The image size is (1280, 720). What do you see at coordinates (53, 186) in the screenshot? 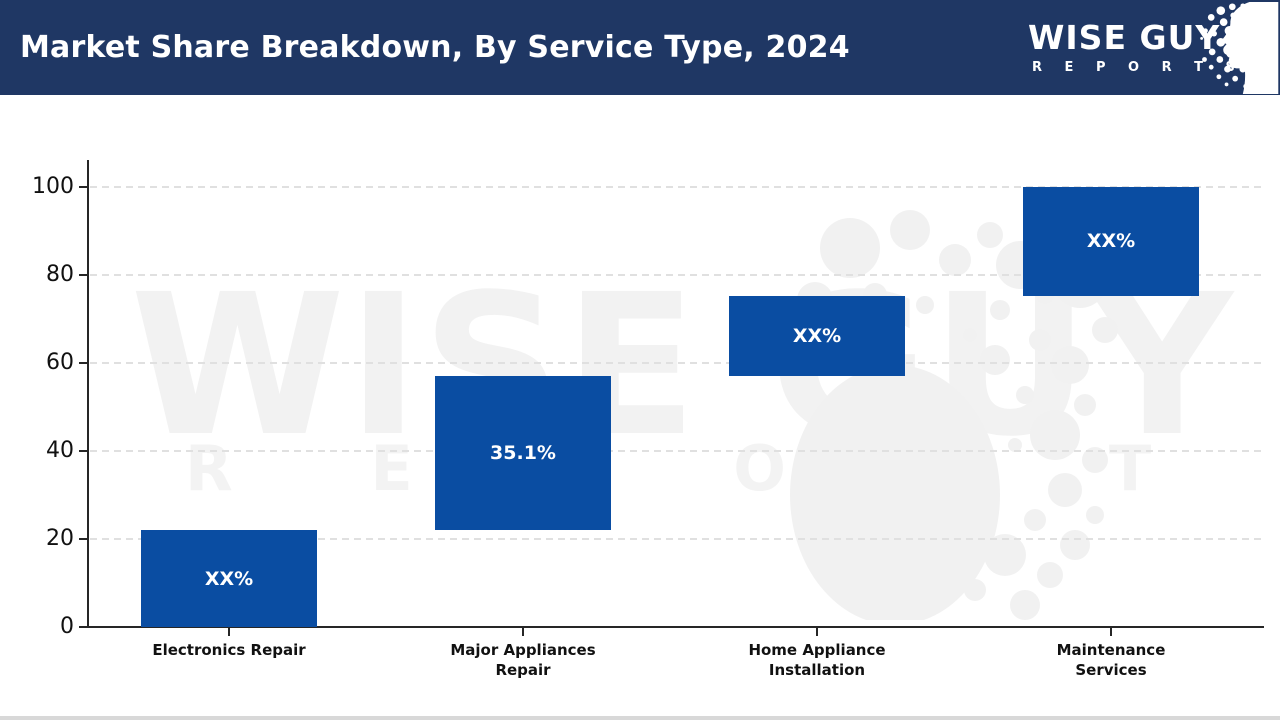
I see `y-tick-label: 100` at bounding box center [53, 186].